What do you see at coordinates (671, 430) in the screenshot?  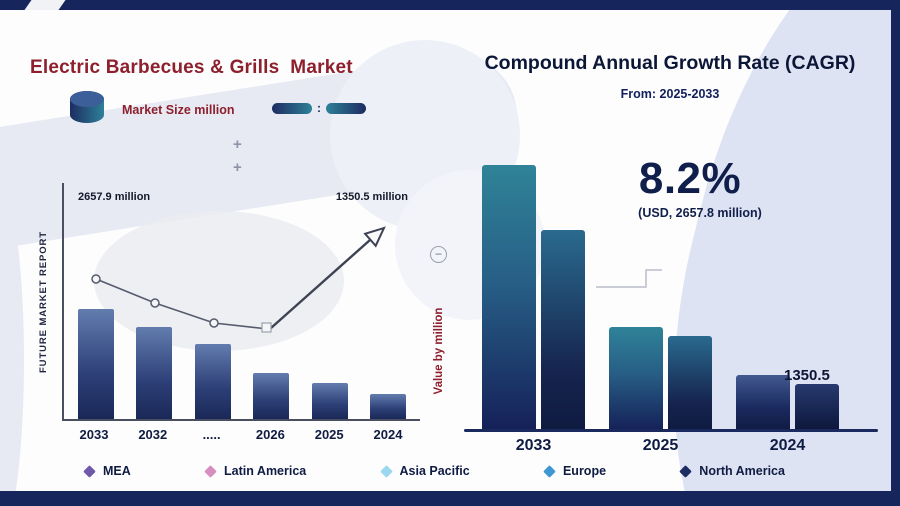 I see `x-axis-line` at bounding box center [671, 430].